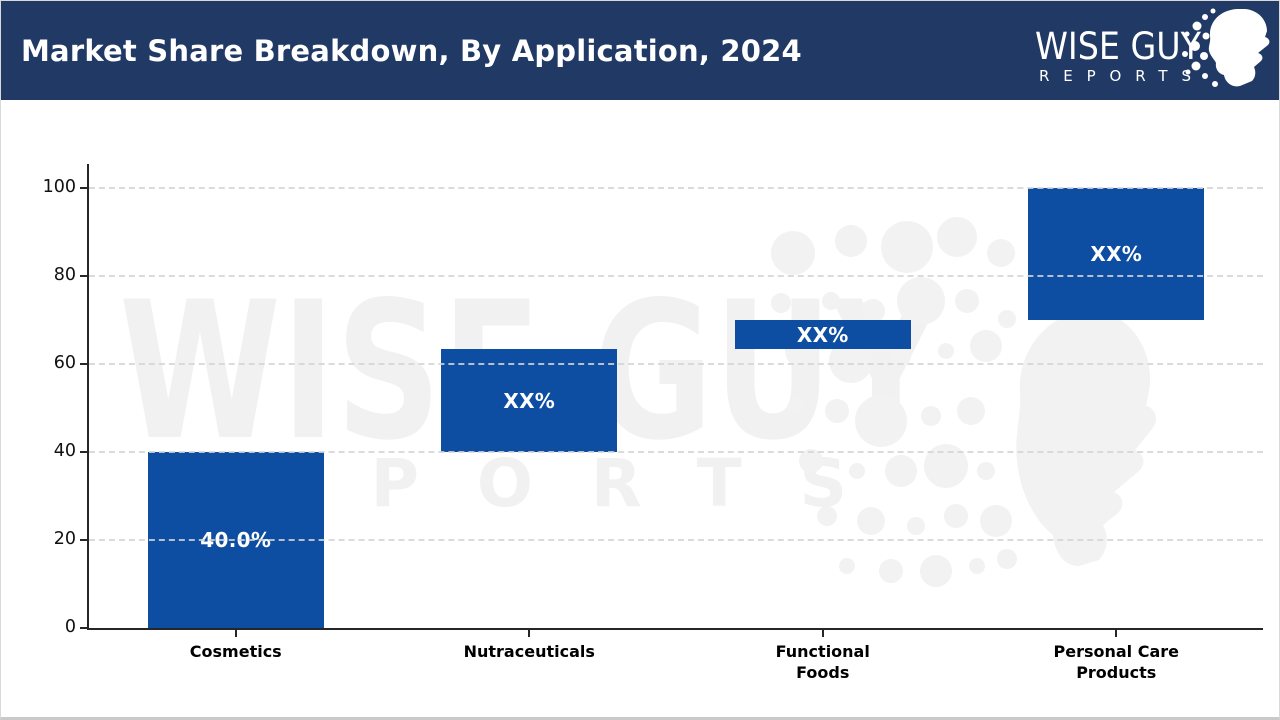 The height and width of the screenshot is (720, 1280). What do you see at coordinates (64, 451) in the screenshot?
I see `y-axis-tick-label-40: 40` at bounding box center [64, 451].